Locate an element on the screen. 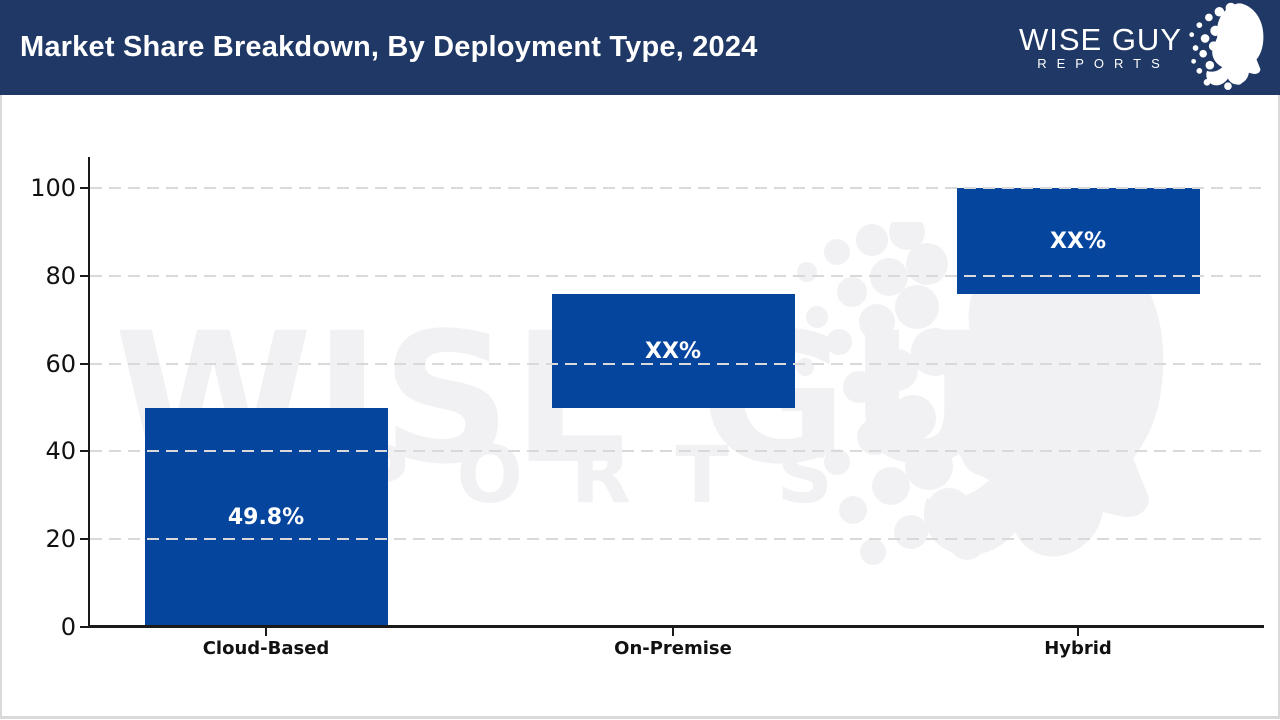 Image resolution: width=1280 pixels, height=720 pixels. watermark-face-icon is located at coordinates (980, 393).